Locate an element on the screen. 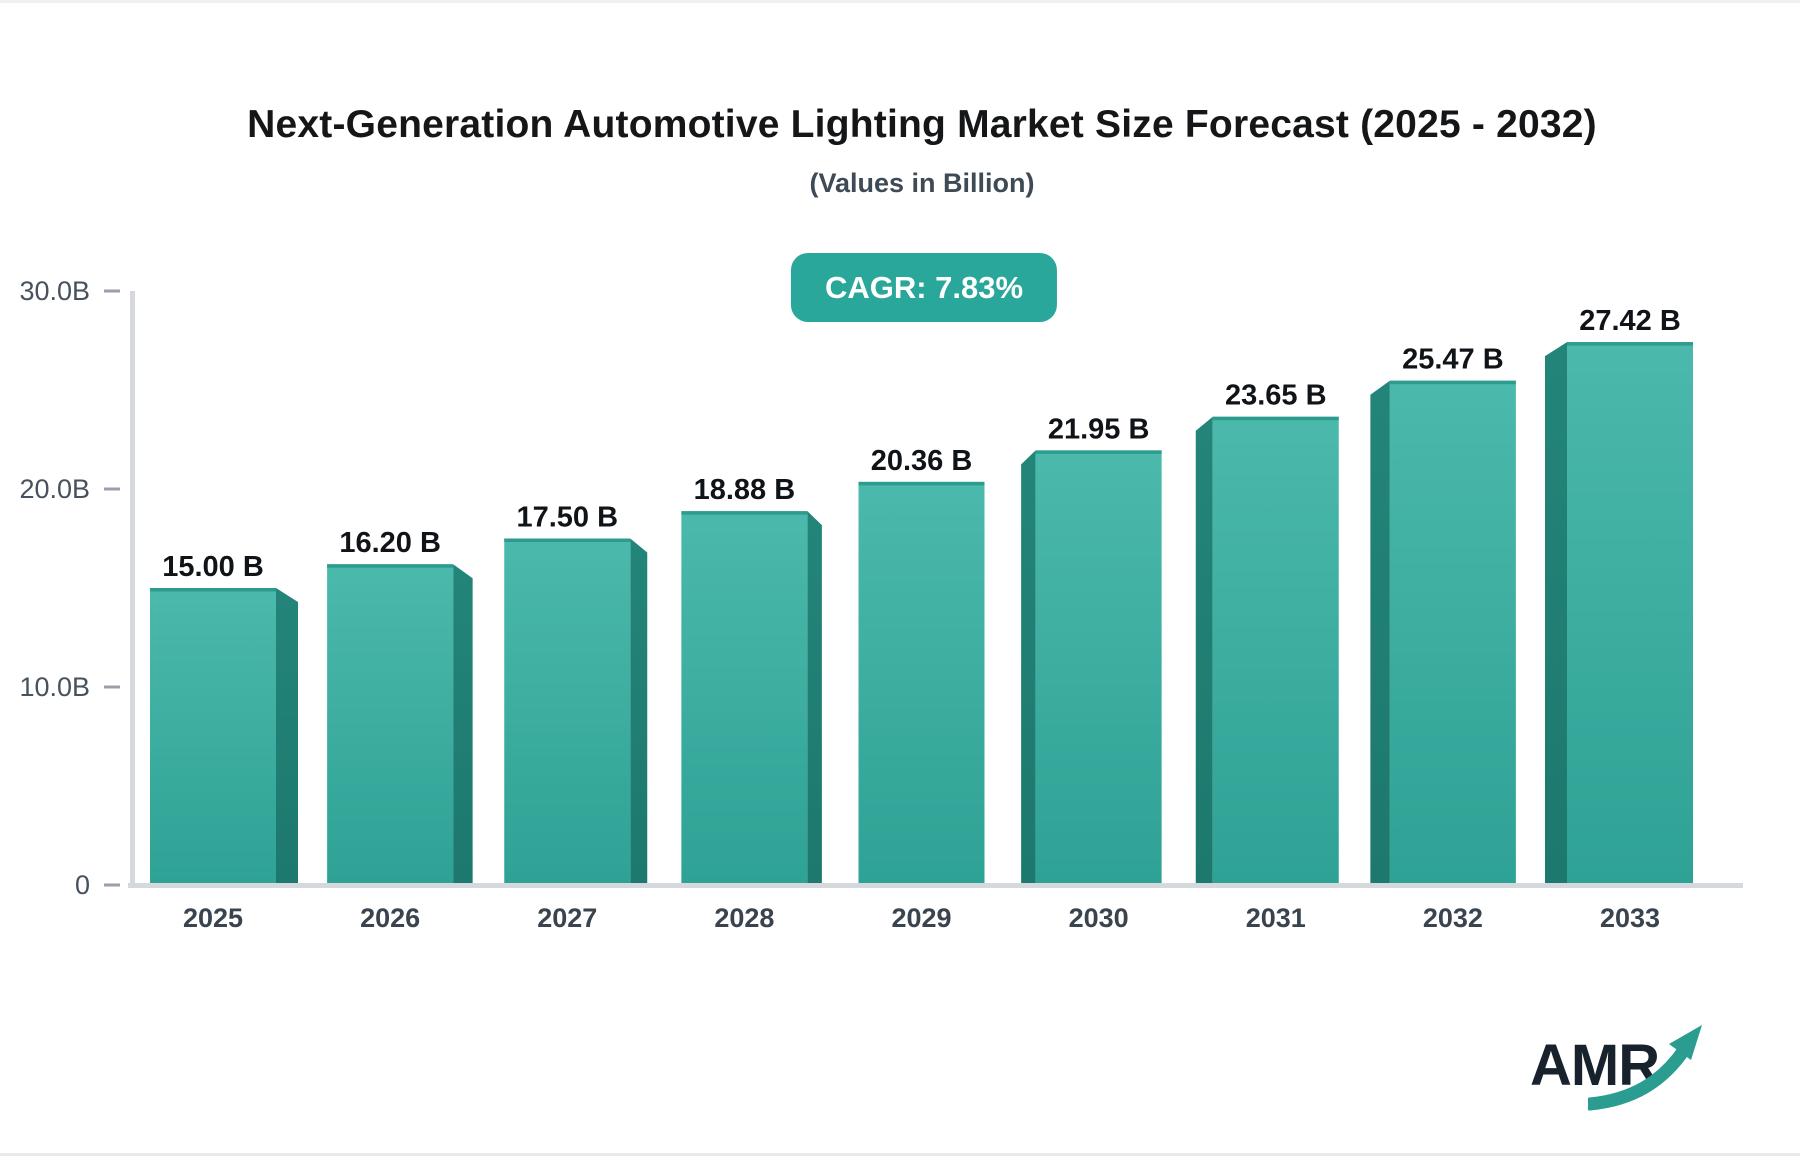 This screenshot has width=1800, height=1156. bar-side-face-2027 is located at coordinates (639, 711).